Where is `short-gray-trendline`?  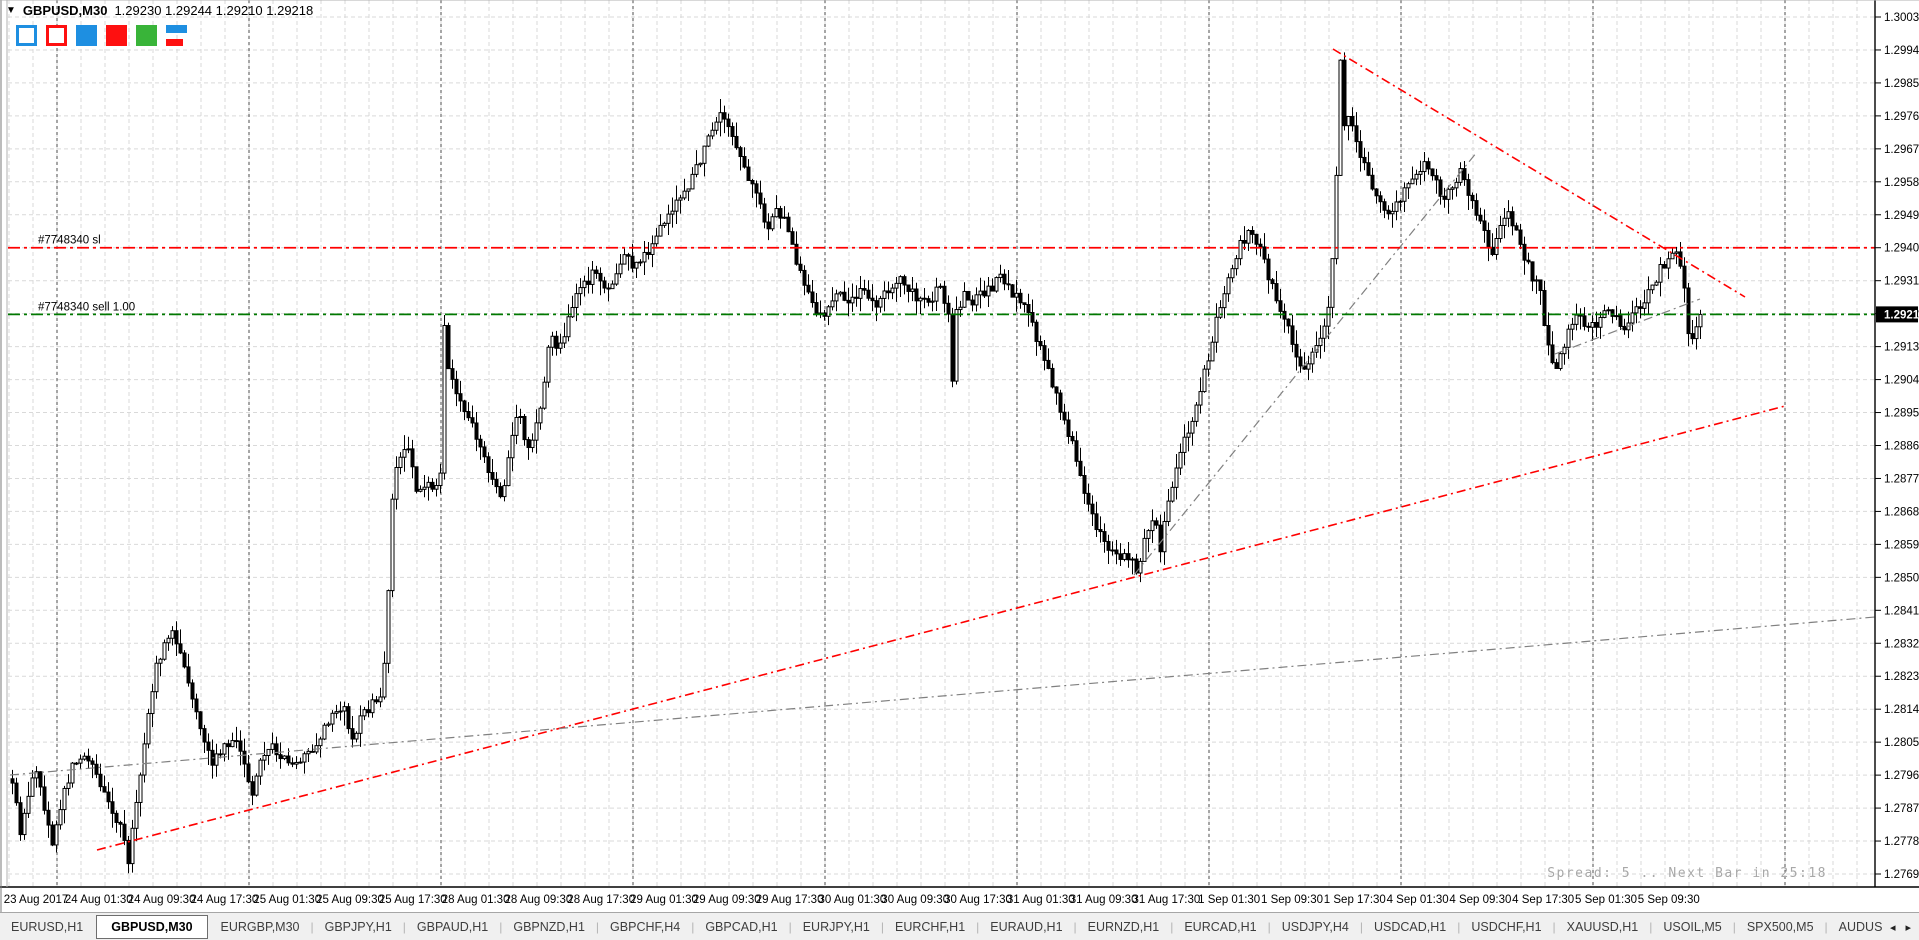
short-gray-trendline is located at coordinates (1627, 326).